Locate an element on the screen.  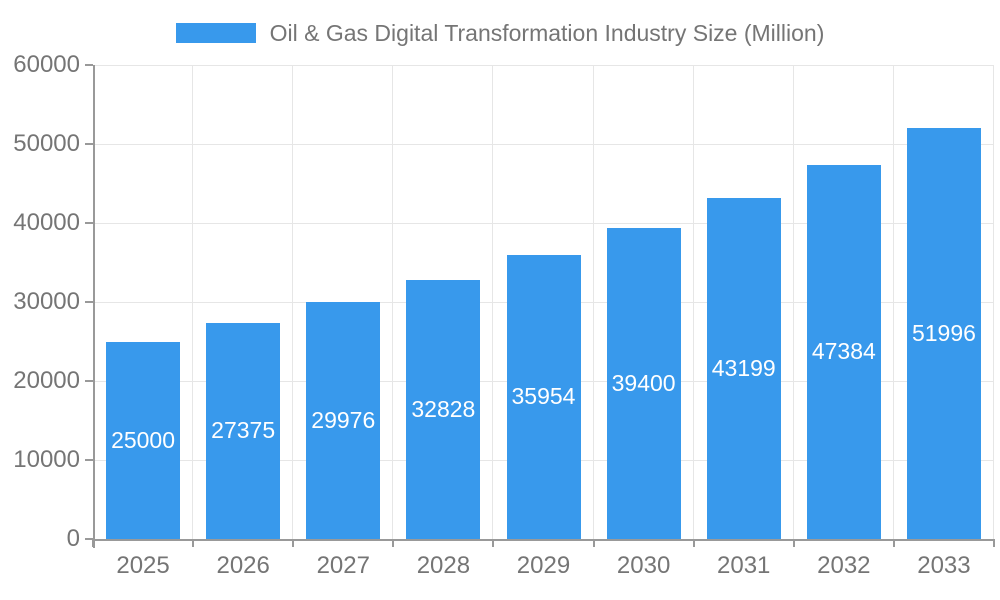
bar-value-label: 25000 is located at coordinates (143, 439).